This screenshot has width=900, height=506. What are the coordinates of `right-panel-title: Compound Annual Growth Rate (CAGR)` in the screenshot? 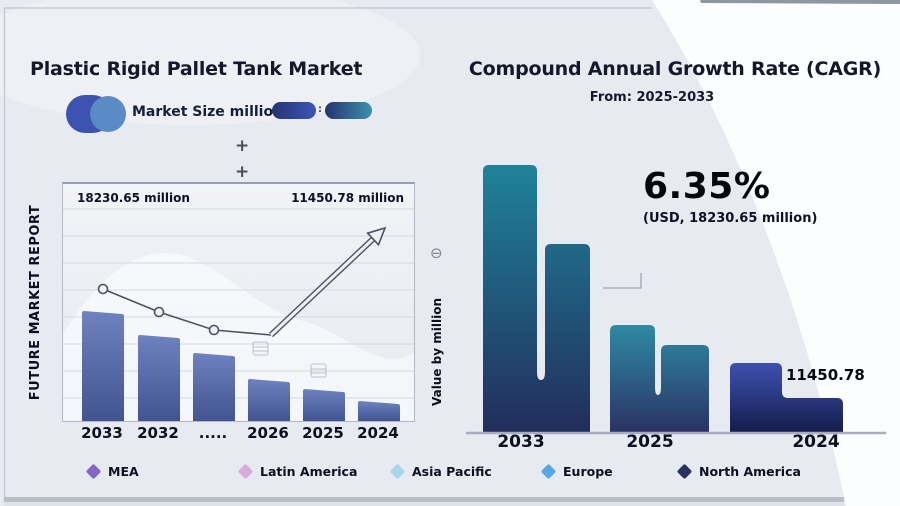 It's located at (675, 69).